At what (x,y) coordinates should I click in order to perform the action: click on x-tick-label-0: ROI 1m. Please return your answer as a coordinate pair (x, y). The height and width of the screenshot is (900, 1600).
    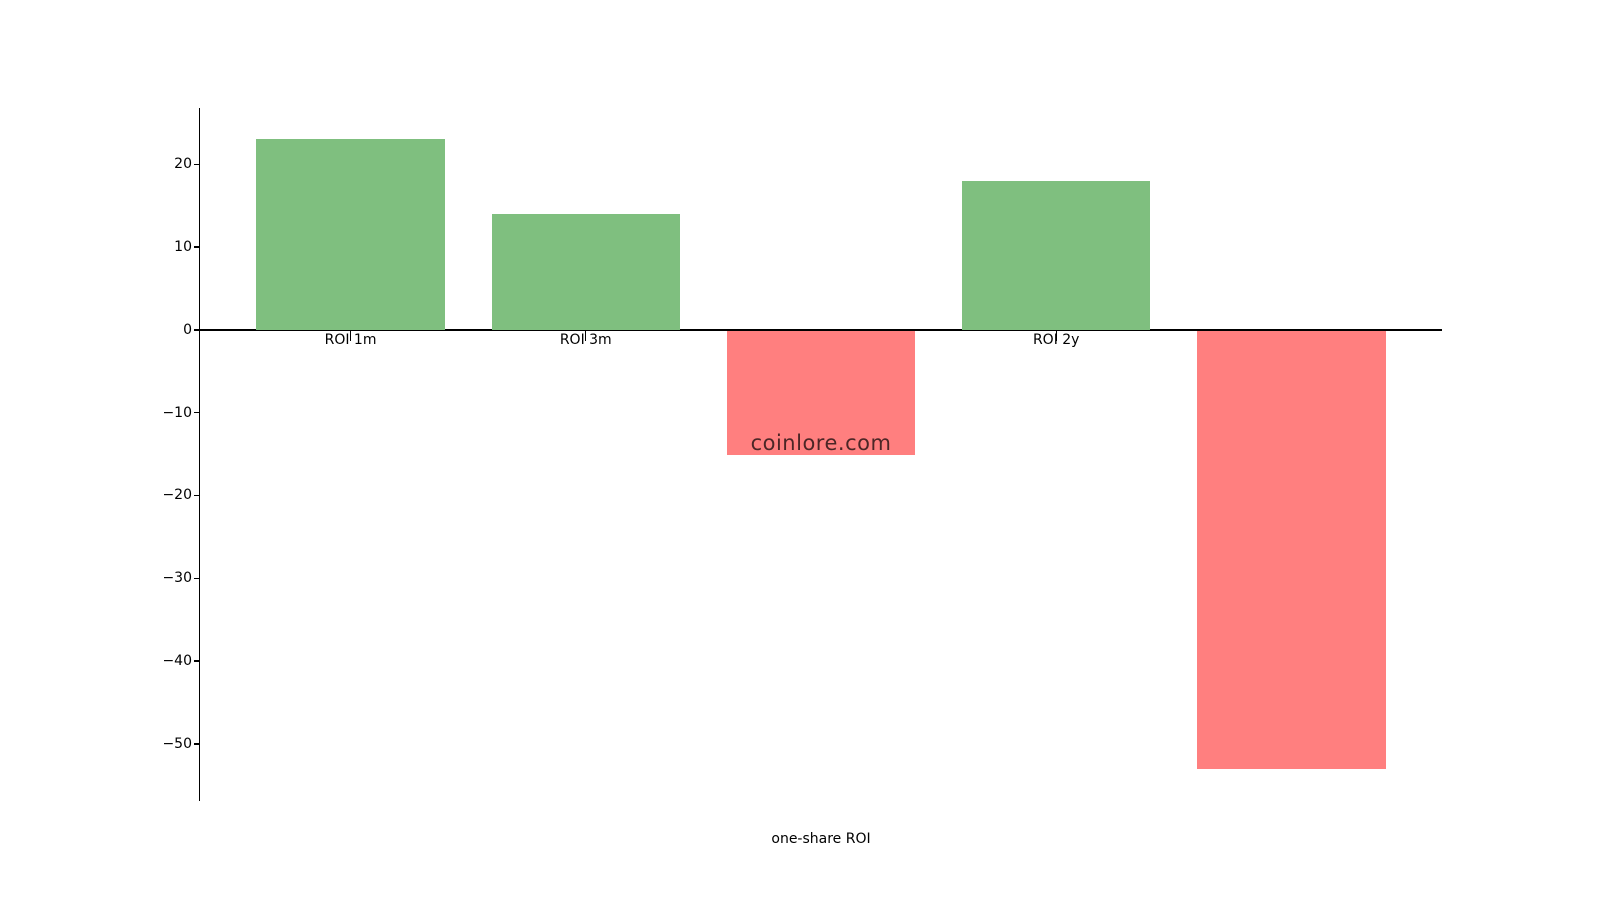
    Looking at the image, I should click on (350, 339).